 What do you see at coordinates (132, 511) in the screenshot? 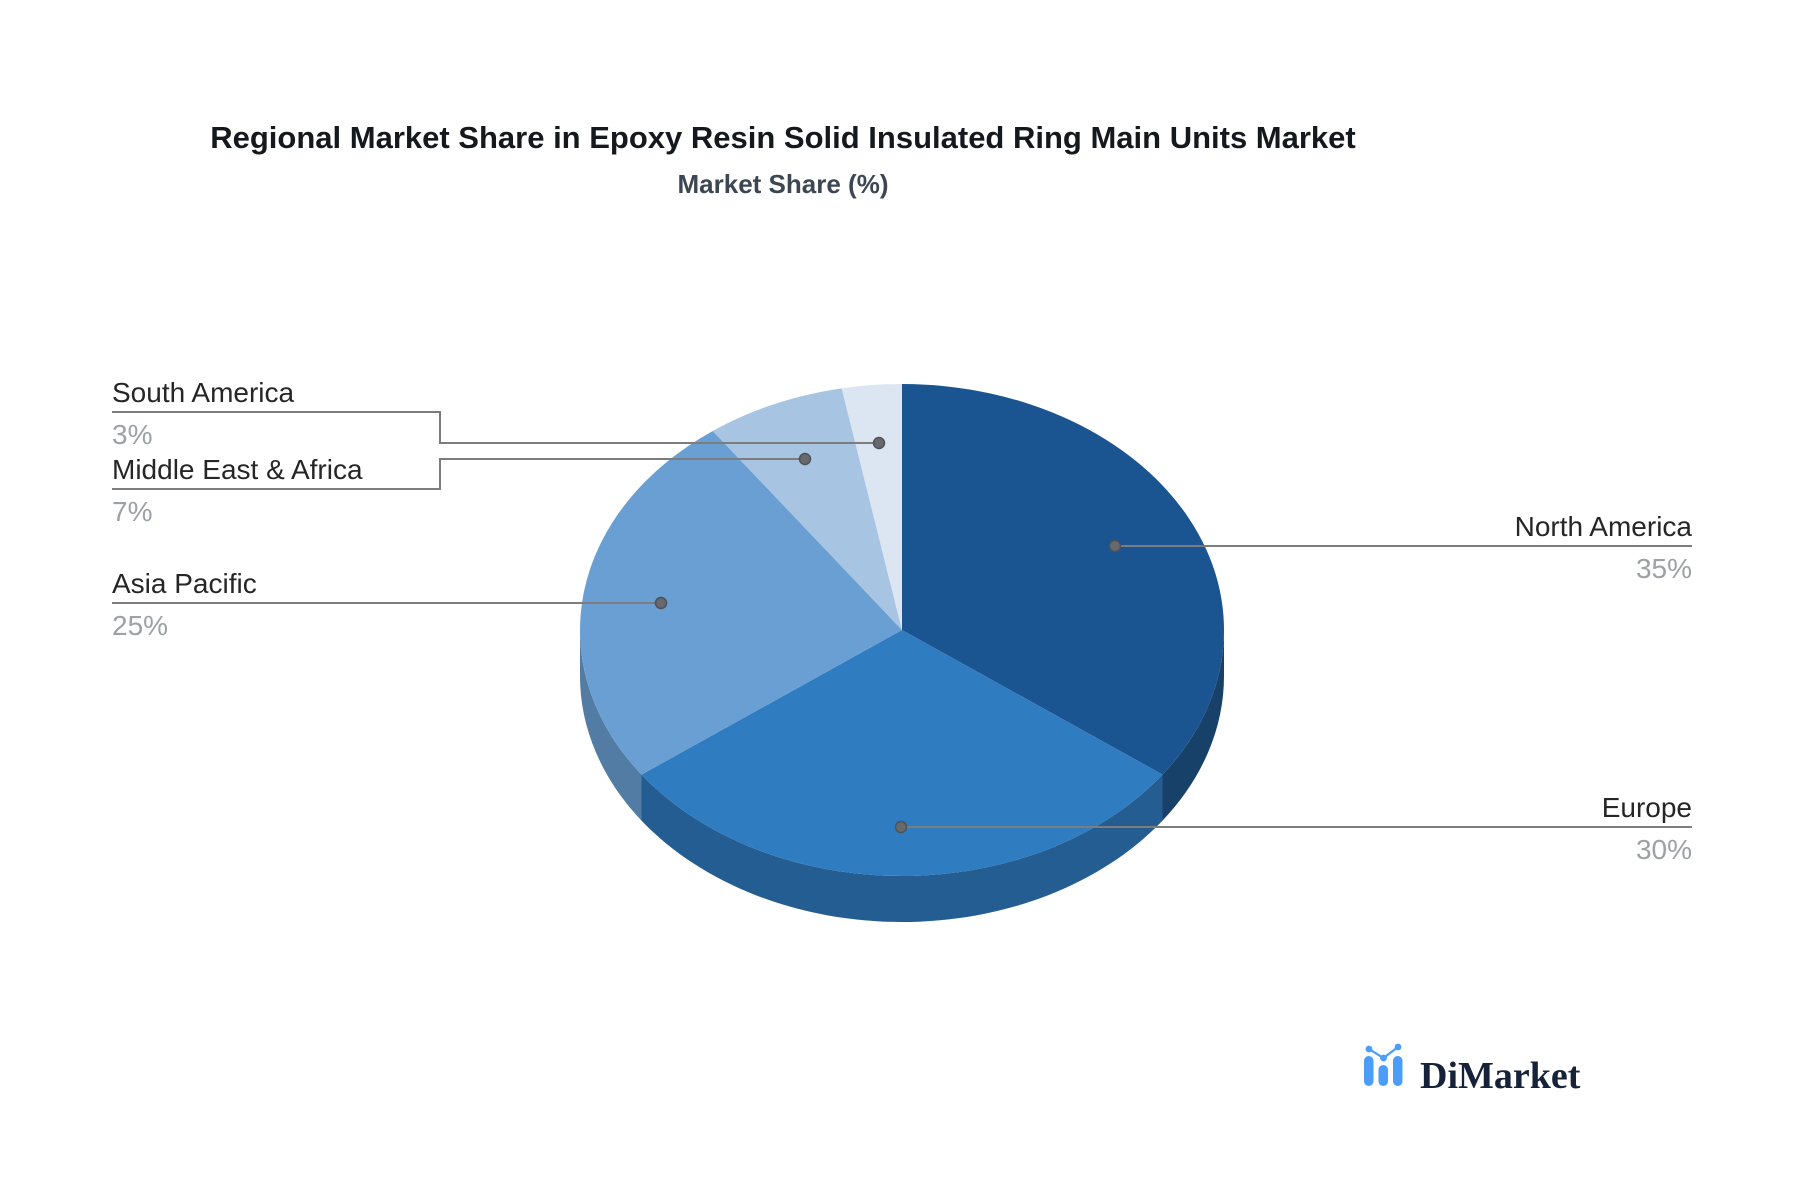
I see `slice-percent-middle-east-africa: 7%` at bounding box center [132, 511].